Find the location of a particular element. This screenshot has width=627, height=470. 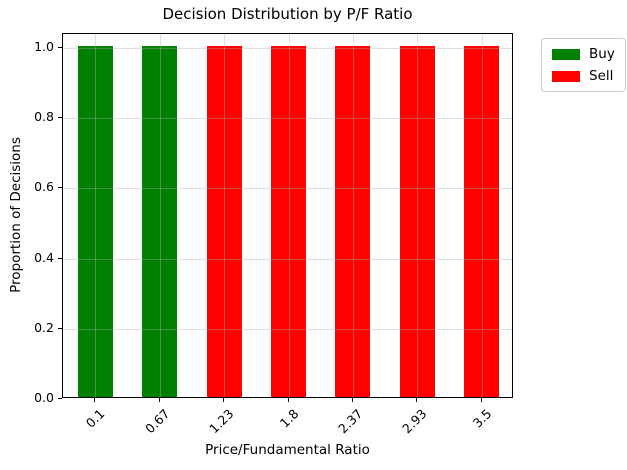

x-tick-label: 2.93 is located at coordinates (414, 421).